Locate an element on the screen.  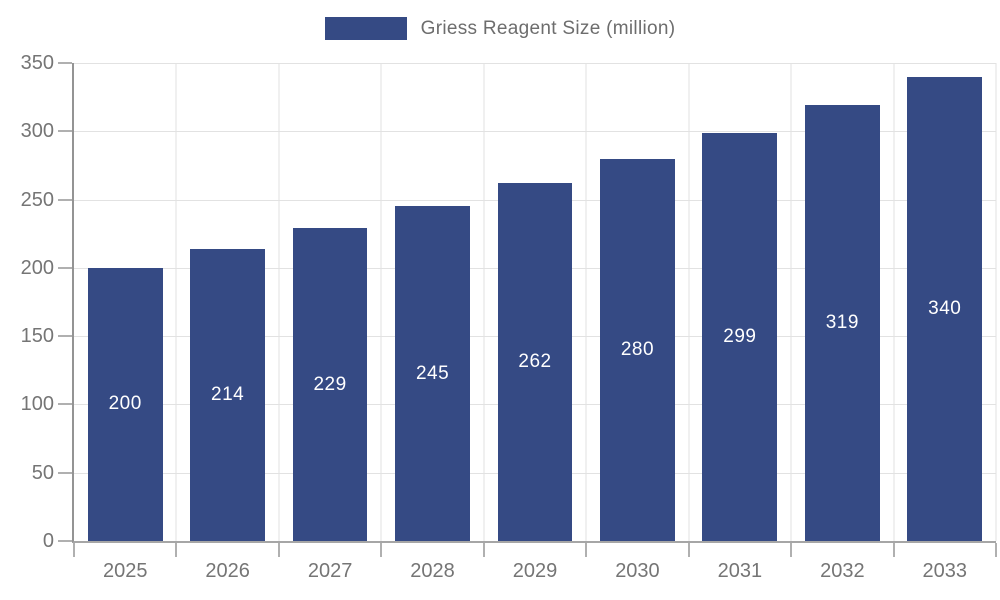
bar-value-label: 214 is located at coordinates (228, 394).